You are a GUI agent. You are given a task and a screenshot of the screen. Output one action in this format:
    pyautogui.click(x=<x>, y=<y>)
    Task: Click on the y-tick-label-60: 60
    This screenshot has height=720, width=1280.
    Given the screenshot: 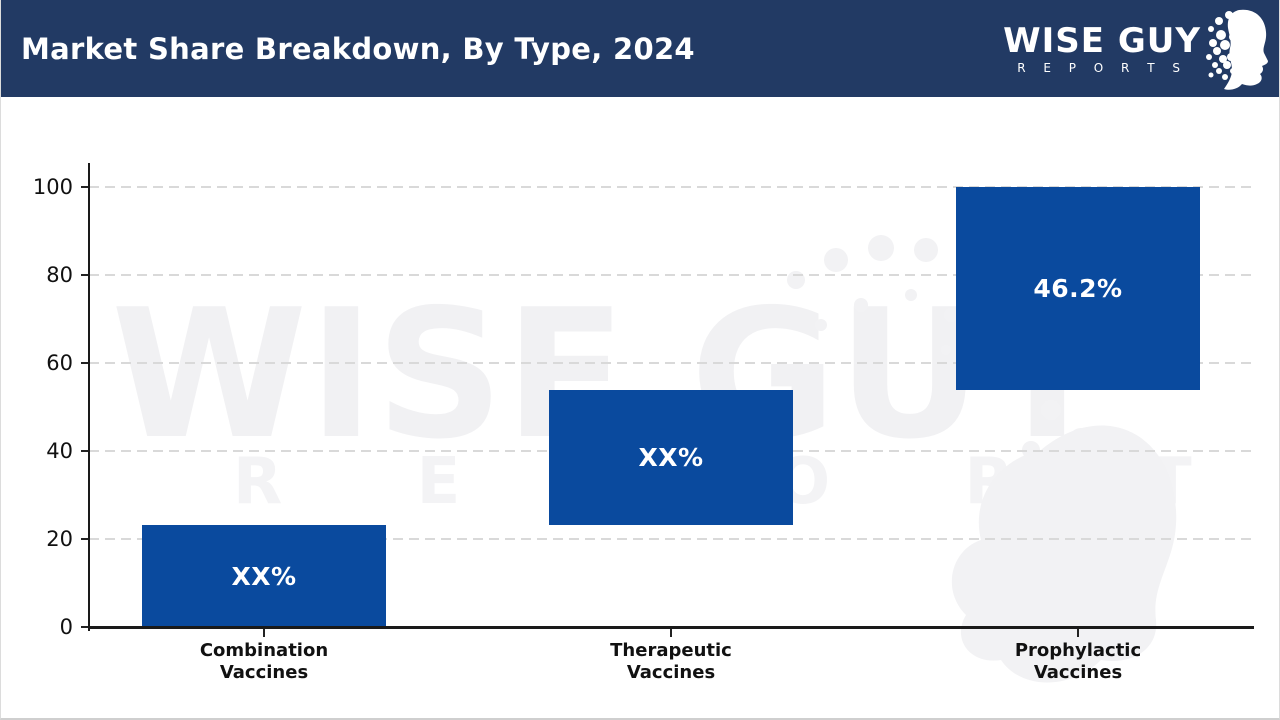 What is the action you would take?
    pyautogui.click(x=59, y=363)
    